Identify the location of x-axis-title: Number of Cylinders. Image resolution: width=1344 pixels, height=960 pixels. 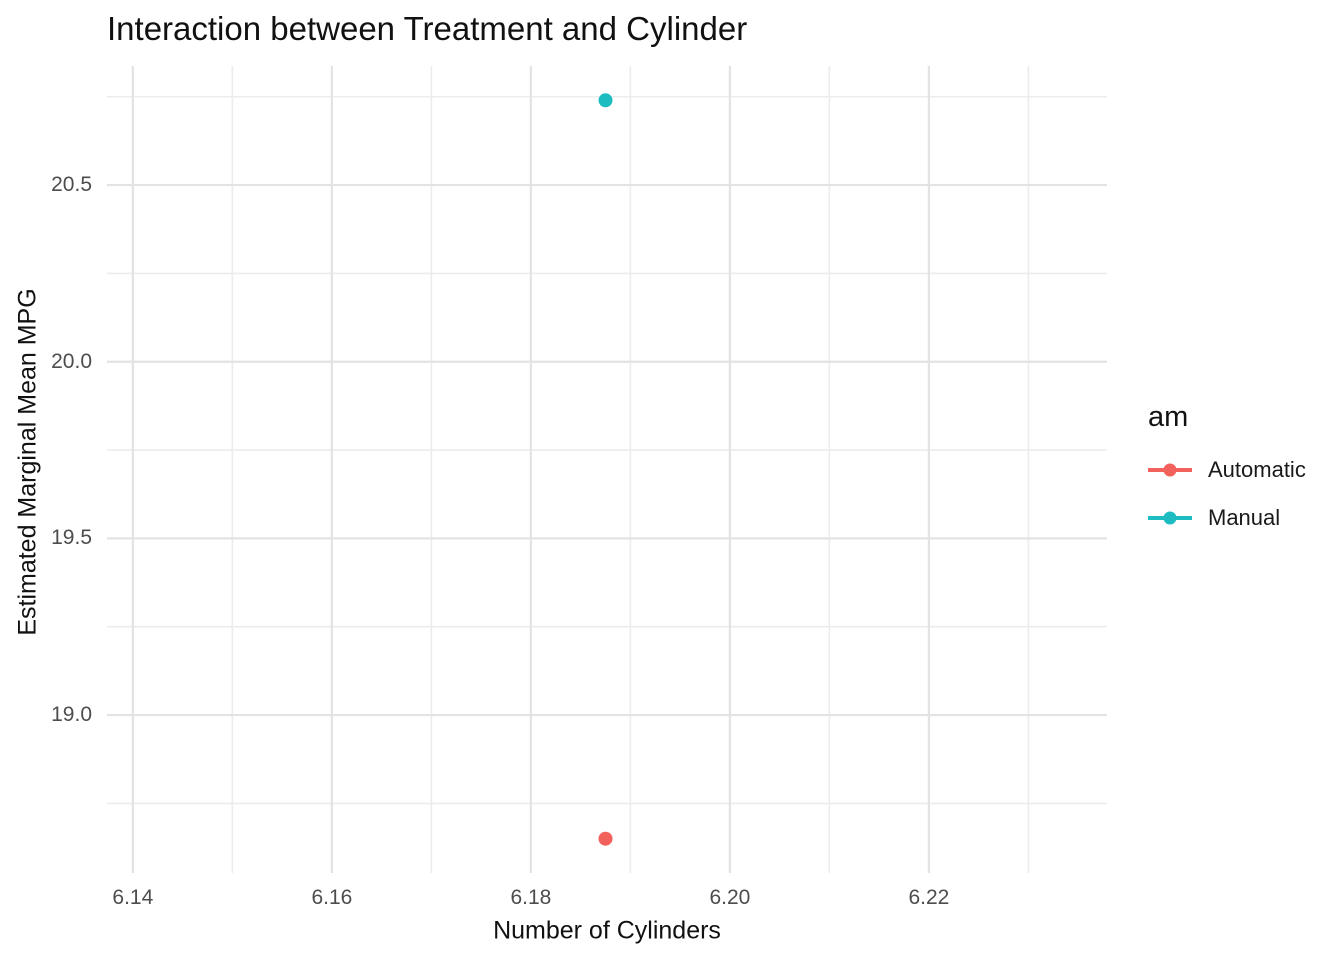
(607, 930).